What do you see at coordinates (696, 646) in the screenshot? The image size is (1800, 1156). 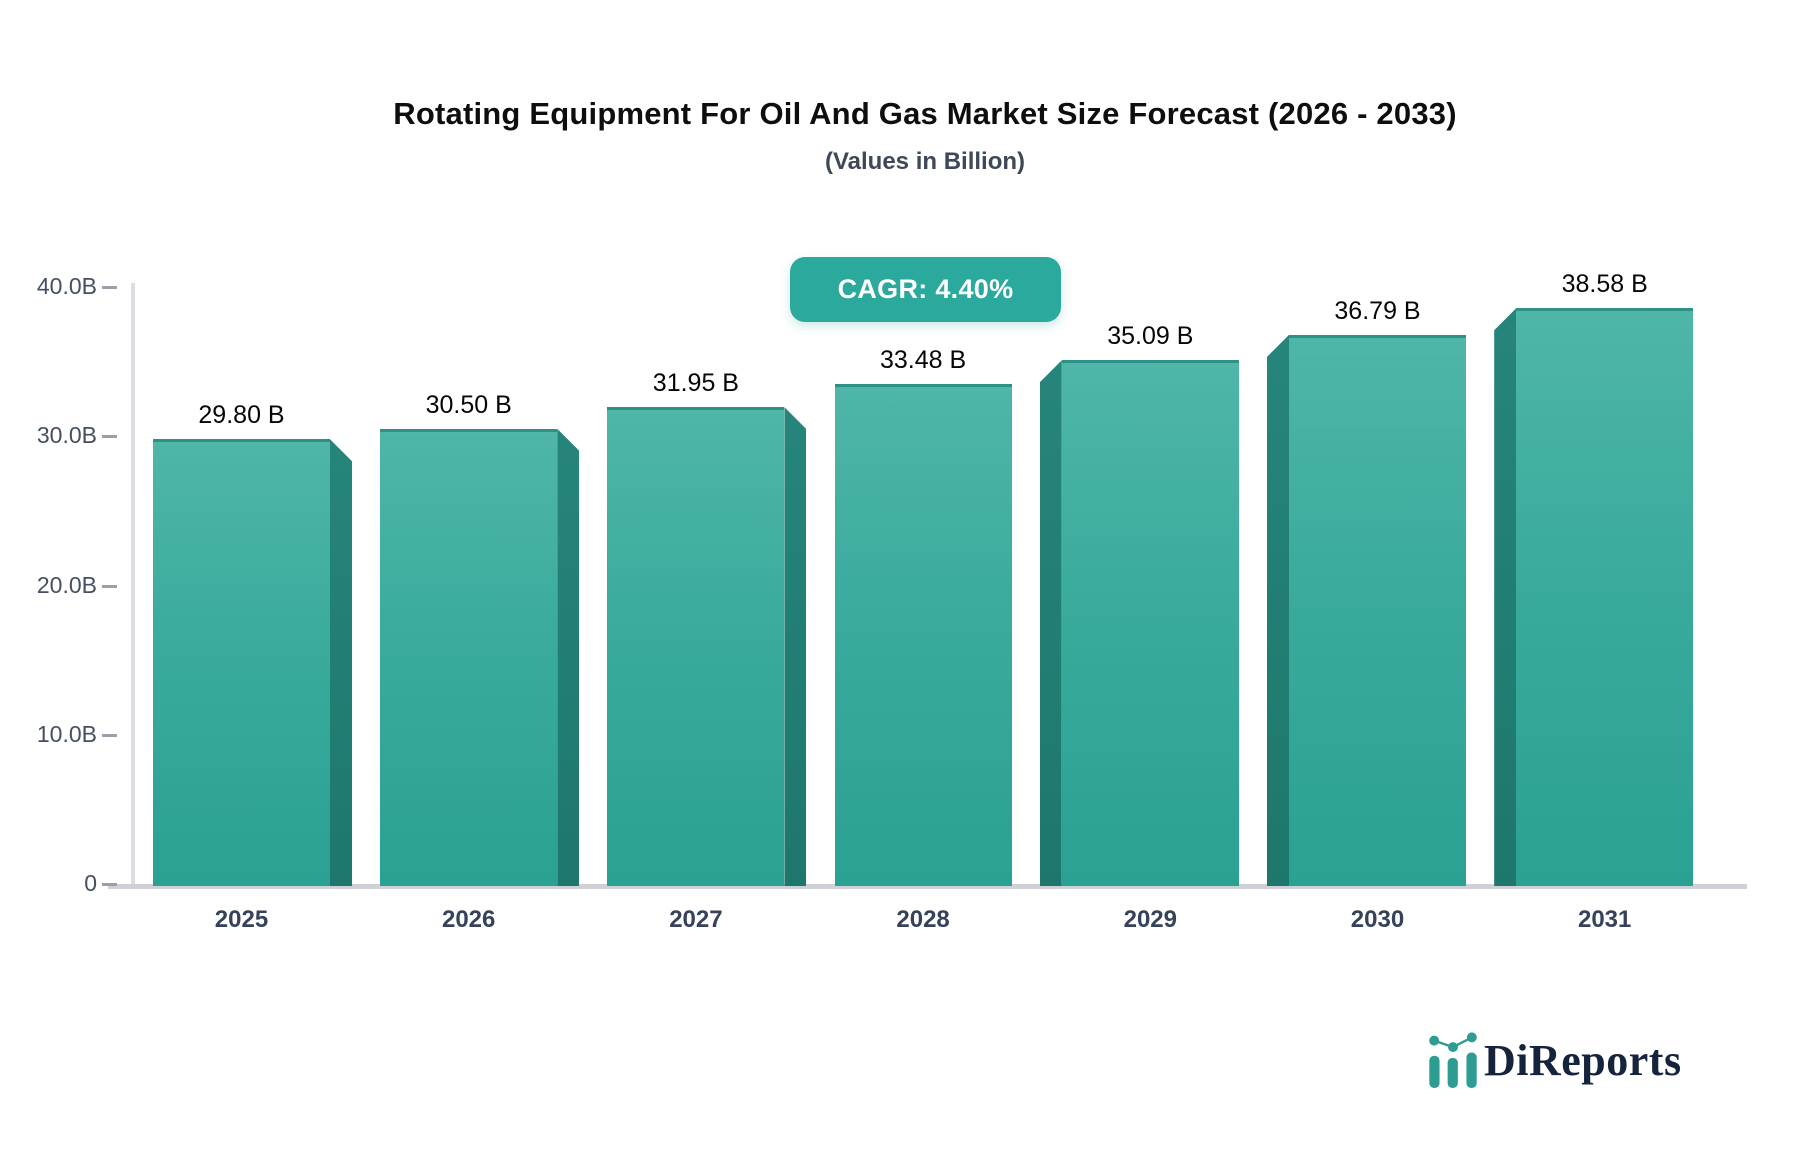 I see `bar-2027` at bounding box center [696, 646].